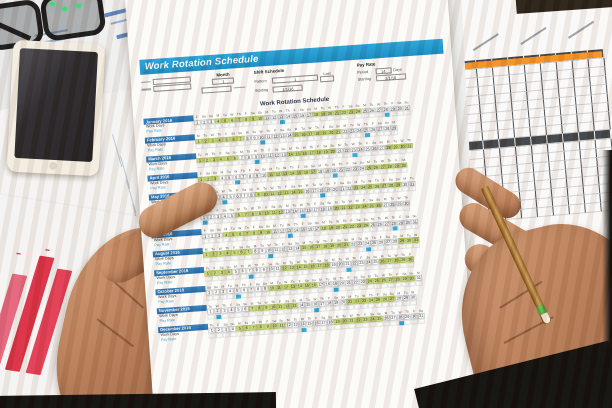 The width and height of the screenshot is (612, 408). Describe the element at coordinates (363, 72) in the screenshot. I see `period-label: Period` at that location.